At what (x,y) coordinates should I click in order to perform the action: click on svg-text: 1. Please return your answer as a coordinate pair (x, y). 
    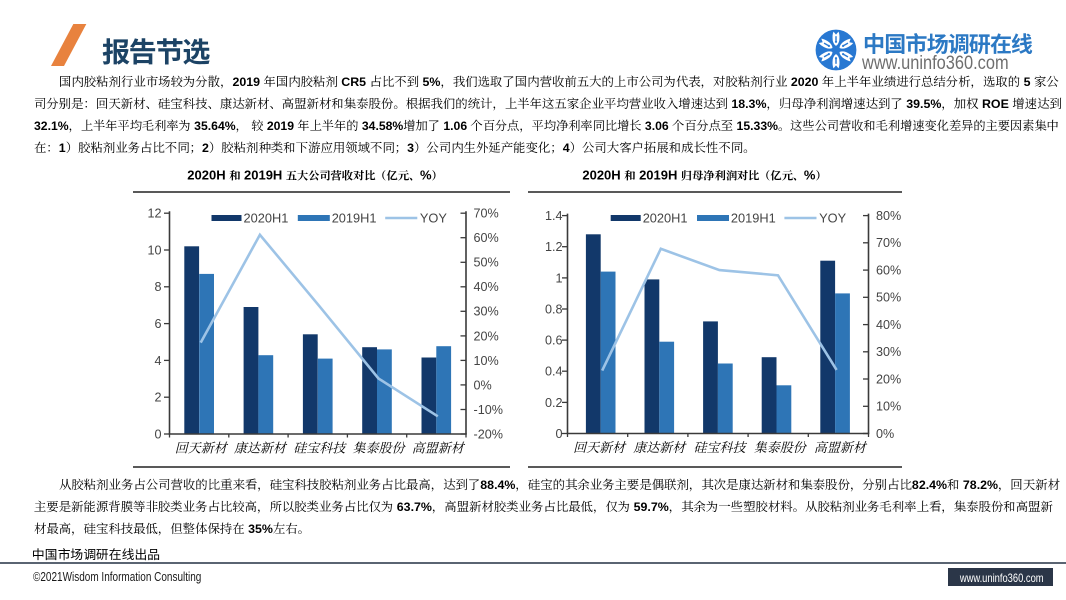
    Looking at the image, I should click on (558, 278).